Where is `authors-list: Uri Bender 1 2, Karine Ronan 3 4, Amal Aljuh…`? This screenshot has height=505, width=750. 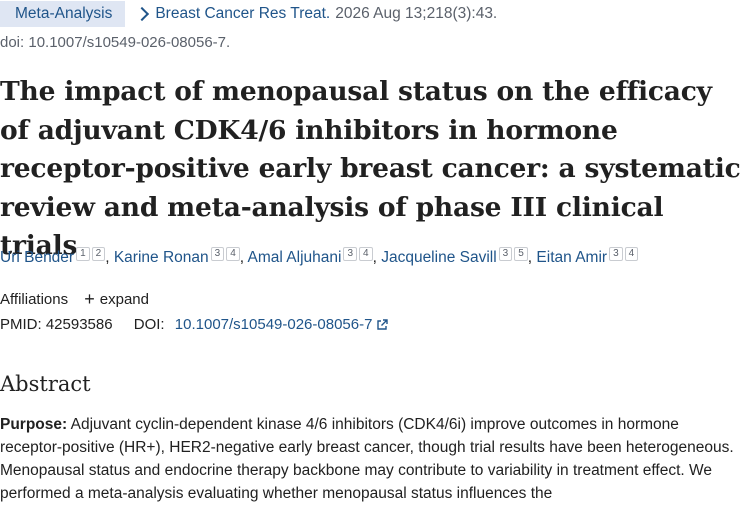 authors-list: Uri Bender 1 2, Karine Ronan 3 4, Amal Aljuh… is located at coordinates (319, 257).